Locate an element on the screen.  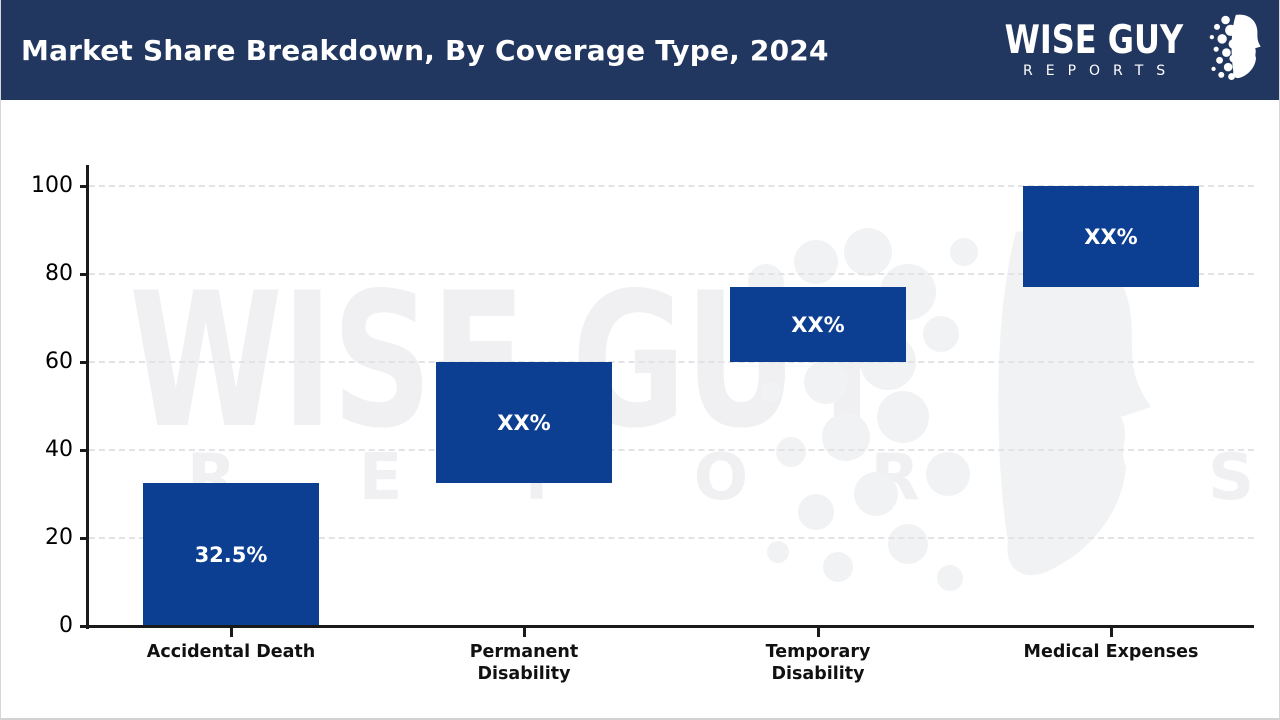
y-tick-label-60: 60 is located at coordinates (59, 361).